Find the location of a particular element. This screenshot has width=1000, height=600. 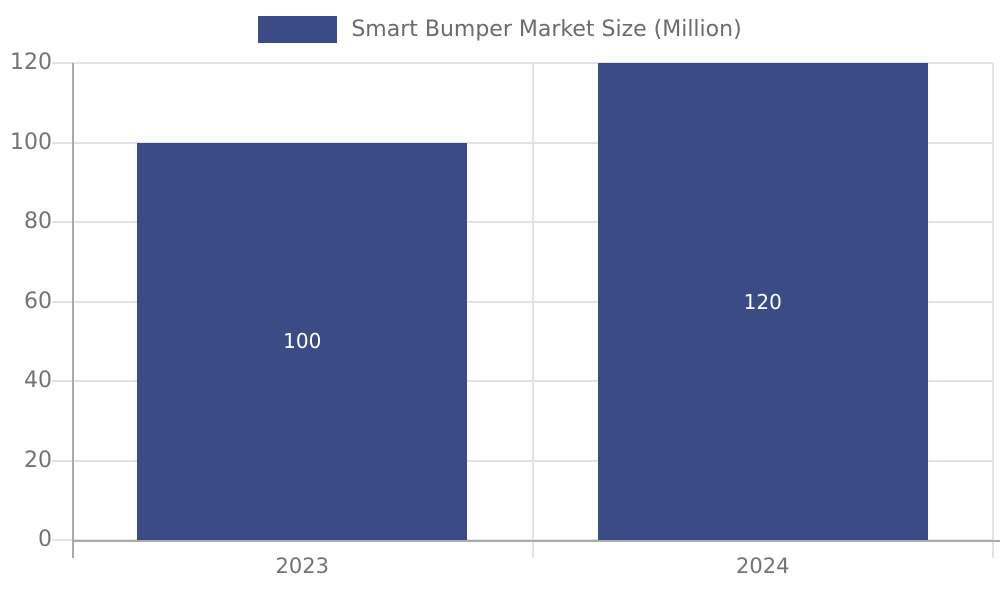

bar-value-label-2023: 100 is located at coordinates (302, 341).